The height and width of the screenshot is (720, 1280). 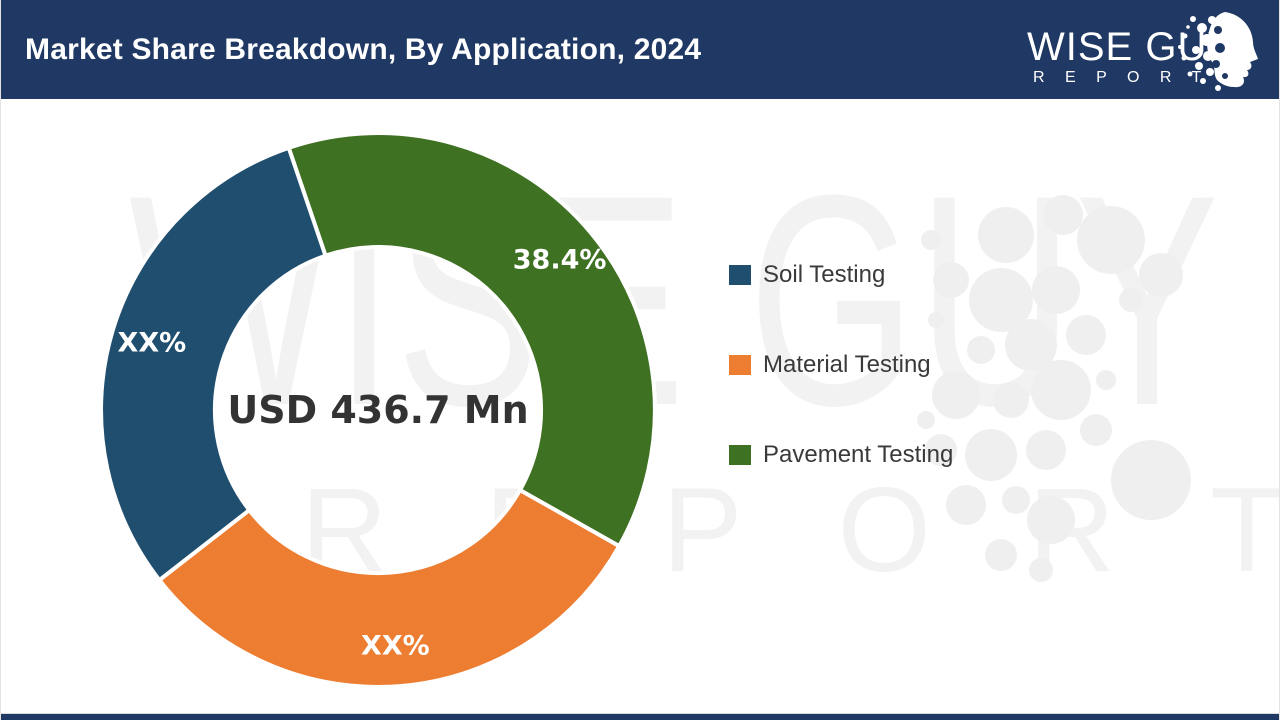 What do you see at coordinates (389, 588) in the screenshot?
I see `donut-segment-material-testing` at bounding box center [389, 588].